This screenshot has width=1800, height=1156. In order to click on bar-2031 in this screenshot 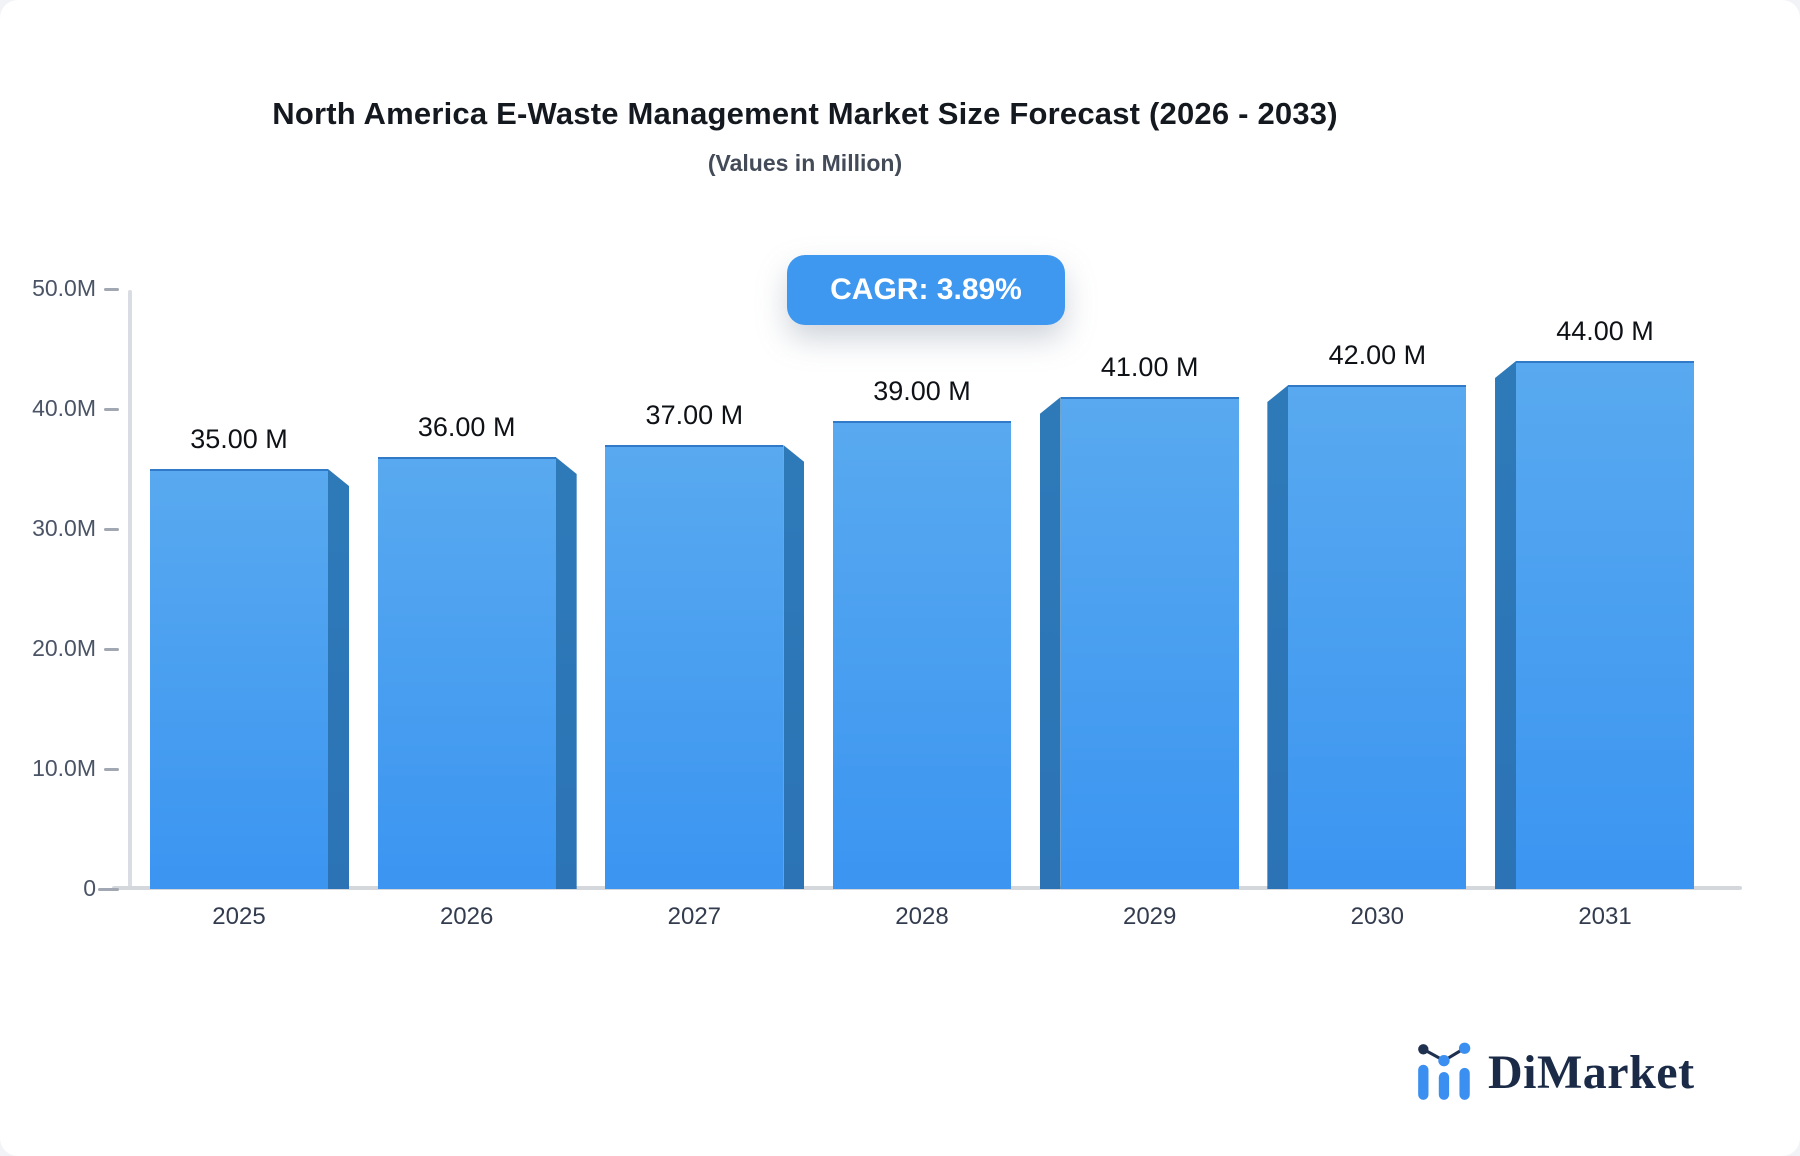, I will do `click(1605, 625)`.